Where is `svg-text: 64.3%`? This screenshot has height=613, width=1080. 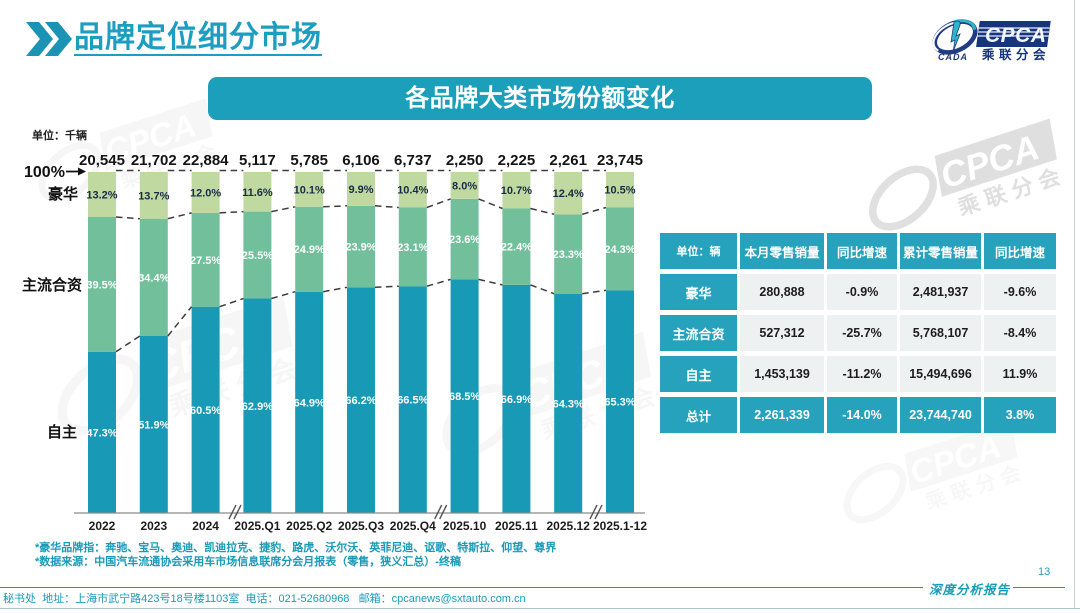 svg-text: 64.3% is located at coordinates (568, 404).